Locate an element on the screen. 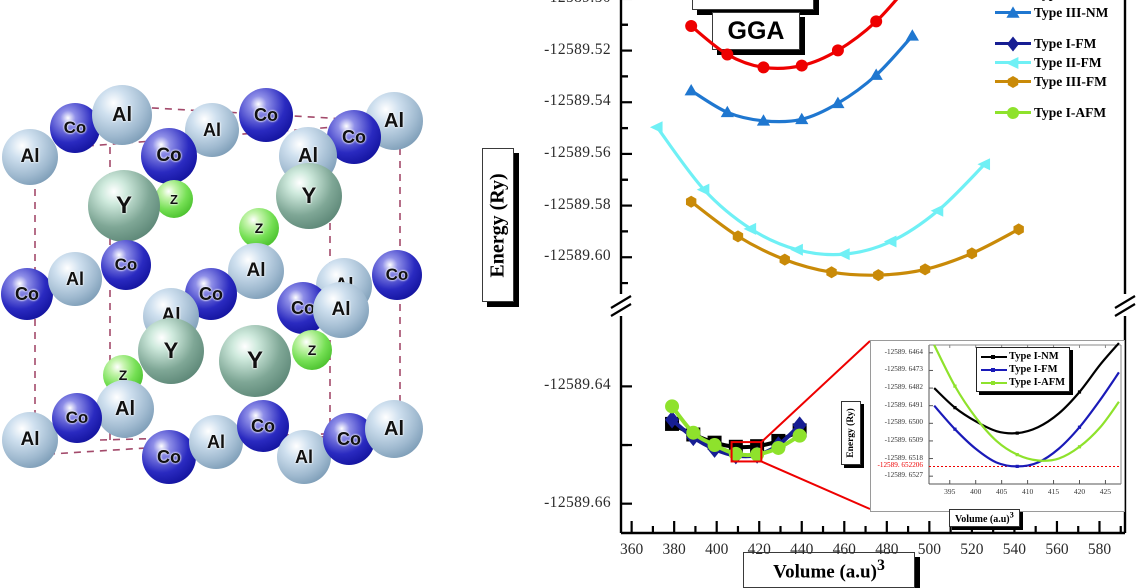  legend-label: Type III-NM is located at coordinates (1071, 12).